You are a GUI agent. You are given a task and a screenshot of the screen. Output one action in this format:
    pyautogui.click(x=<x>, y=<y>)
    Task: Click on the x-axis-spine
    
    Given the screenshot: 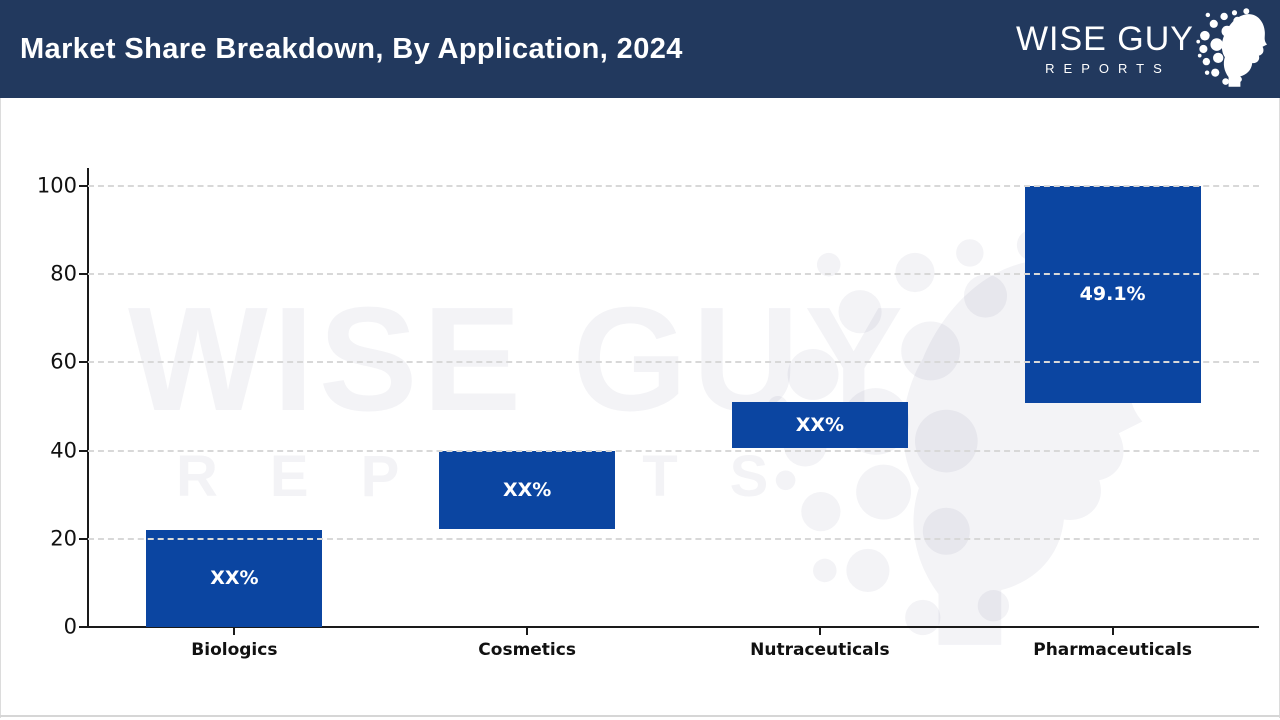 What is the action you would take?
    pyautogui.click(x=673, y=627)
    